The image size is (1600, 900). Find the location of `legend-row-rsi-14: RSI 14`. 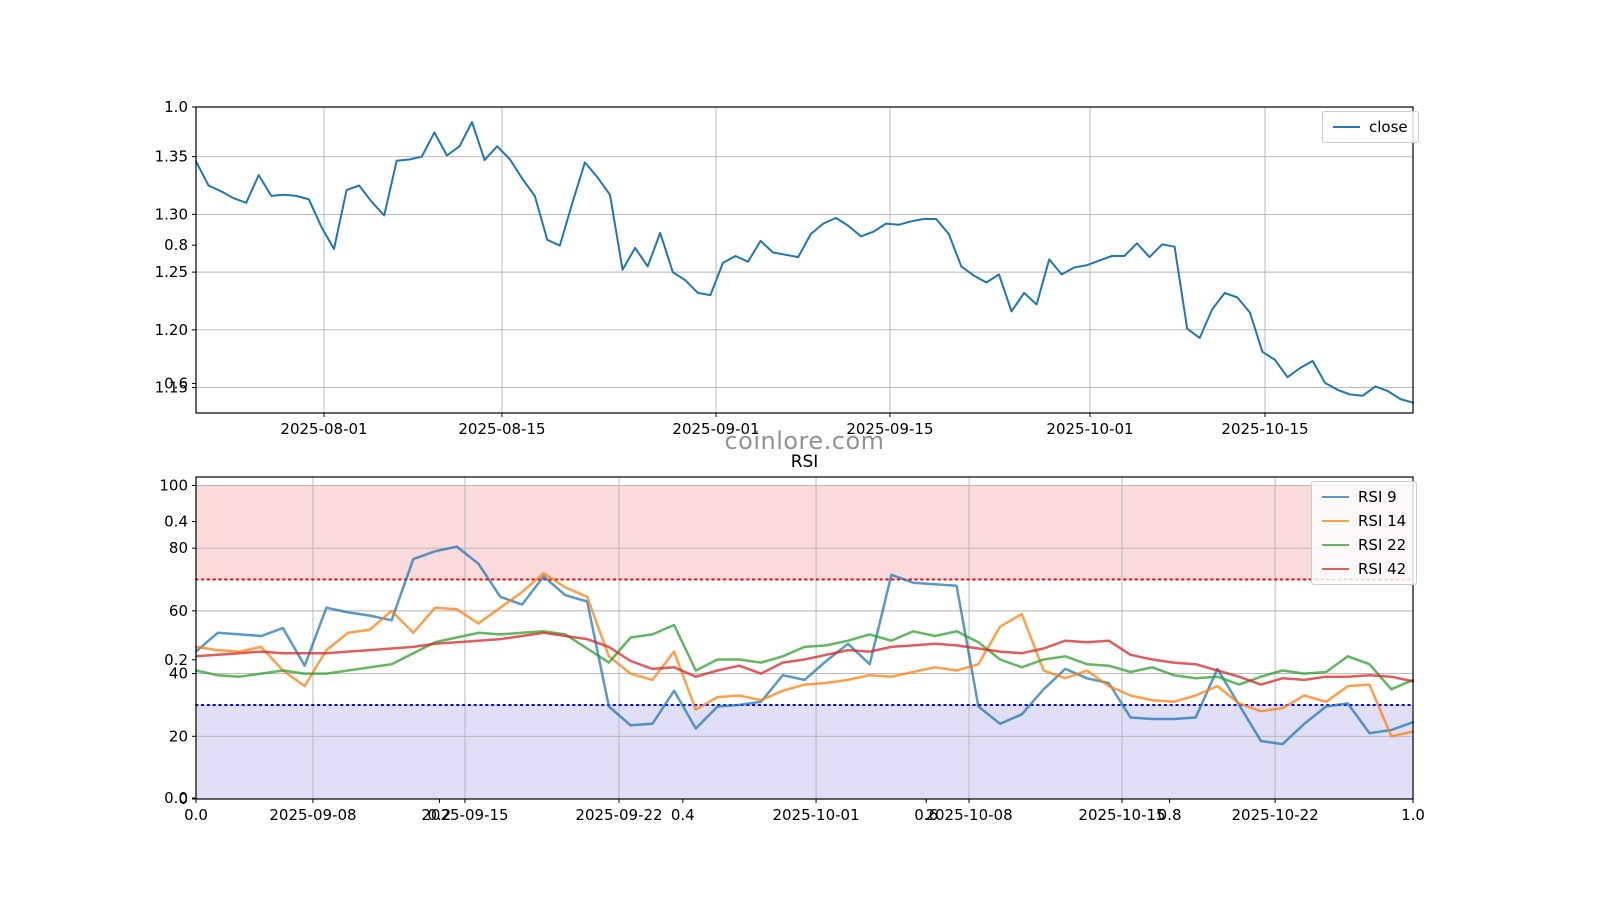

legend-row-rsi-14: RSI 14 is located at coordinates (1364, 521).